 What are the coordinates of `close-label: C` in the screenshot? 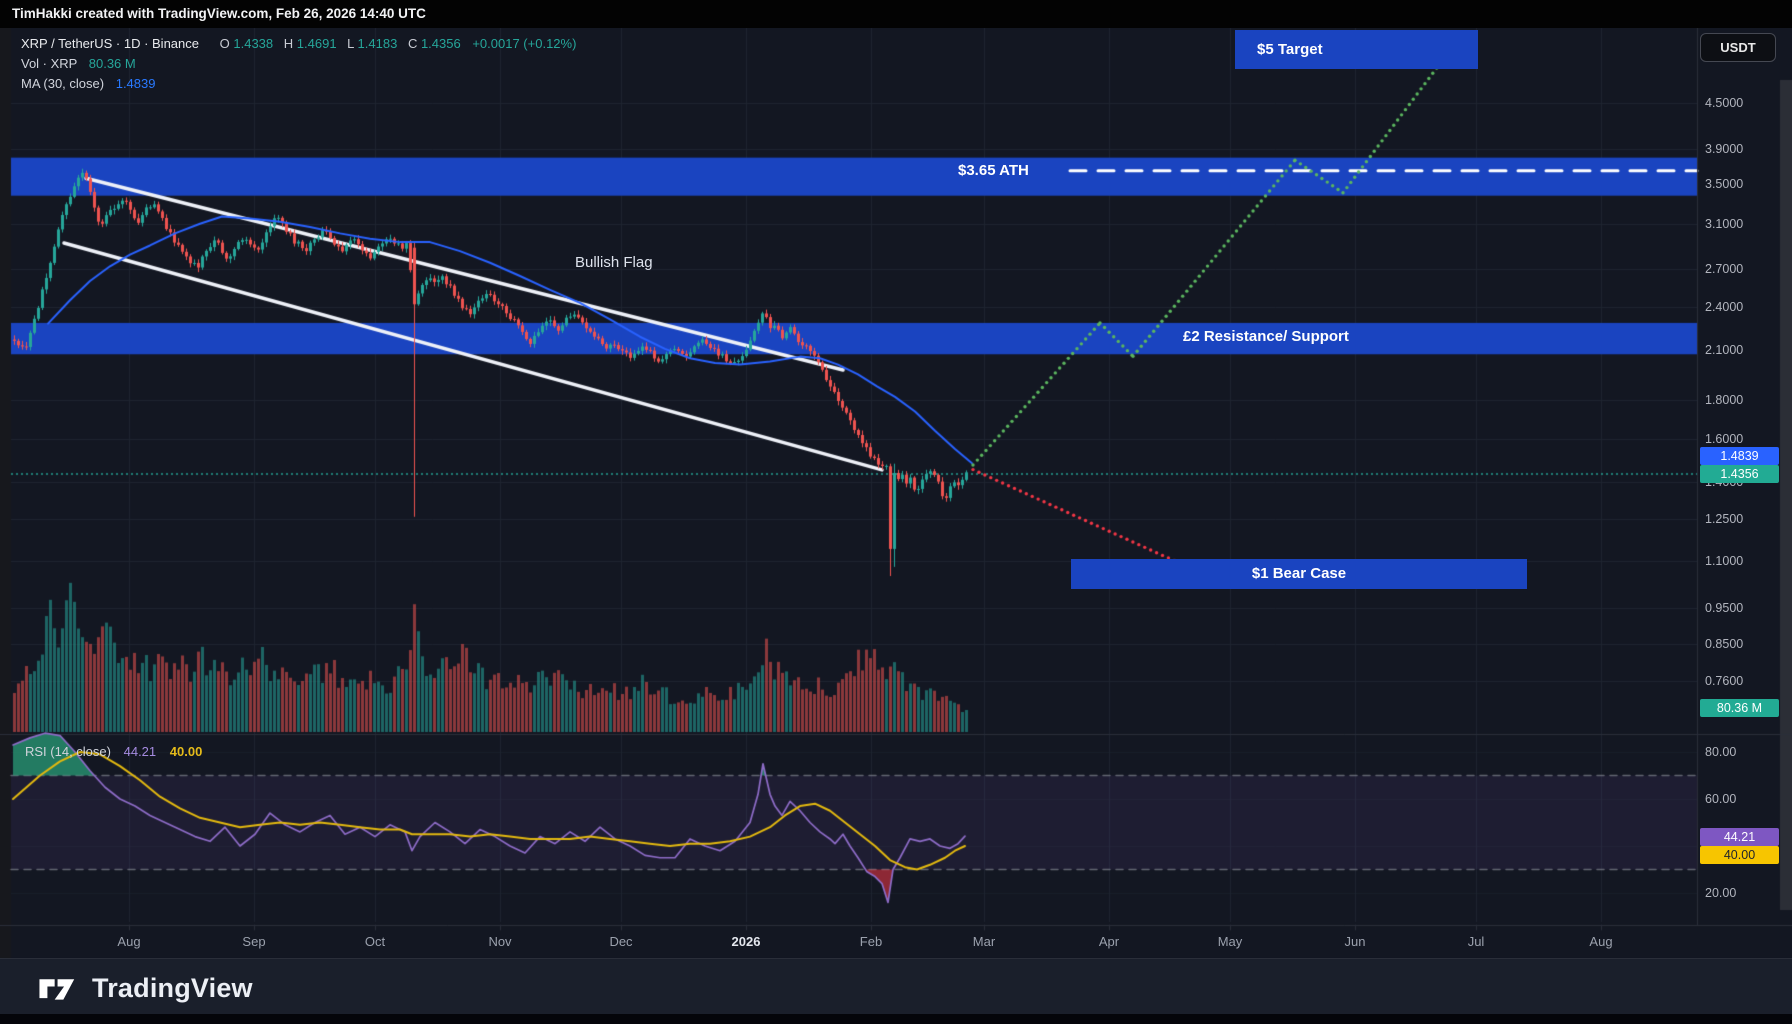 It's located at (412, 43).